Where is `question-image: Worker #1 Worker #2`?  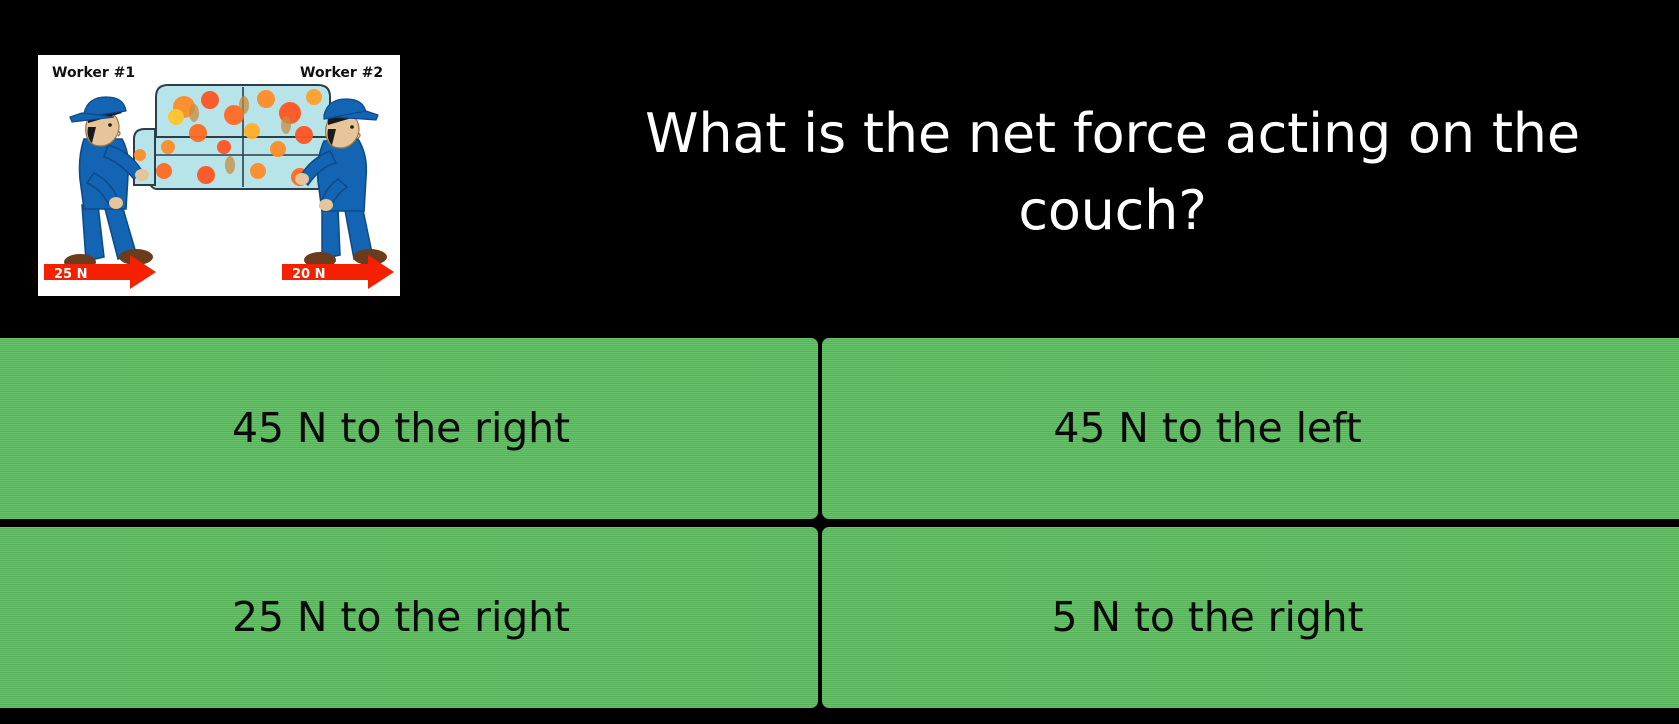 question-image: Worker #1 Worker #2 is located at coordinates (219, 175).